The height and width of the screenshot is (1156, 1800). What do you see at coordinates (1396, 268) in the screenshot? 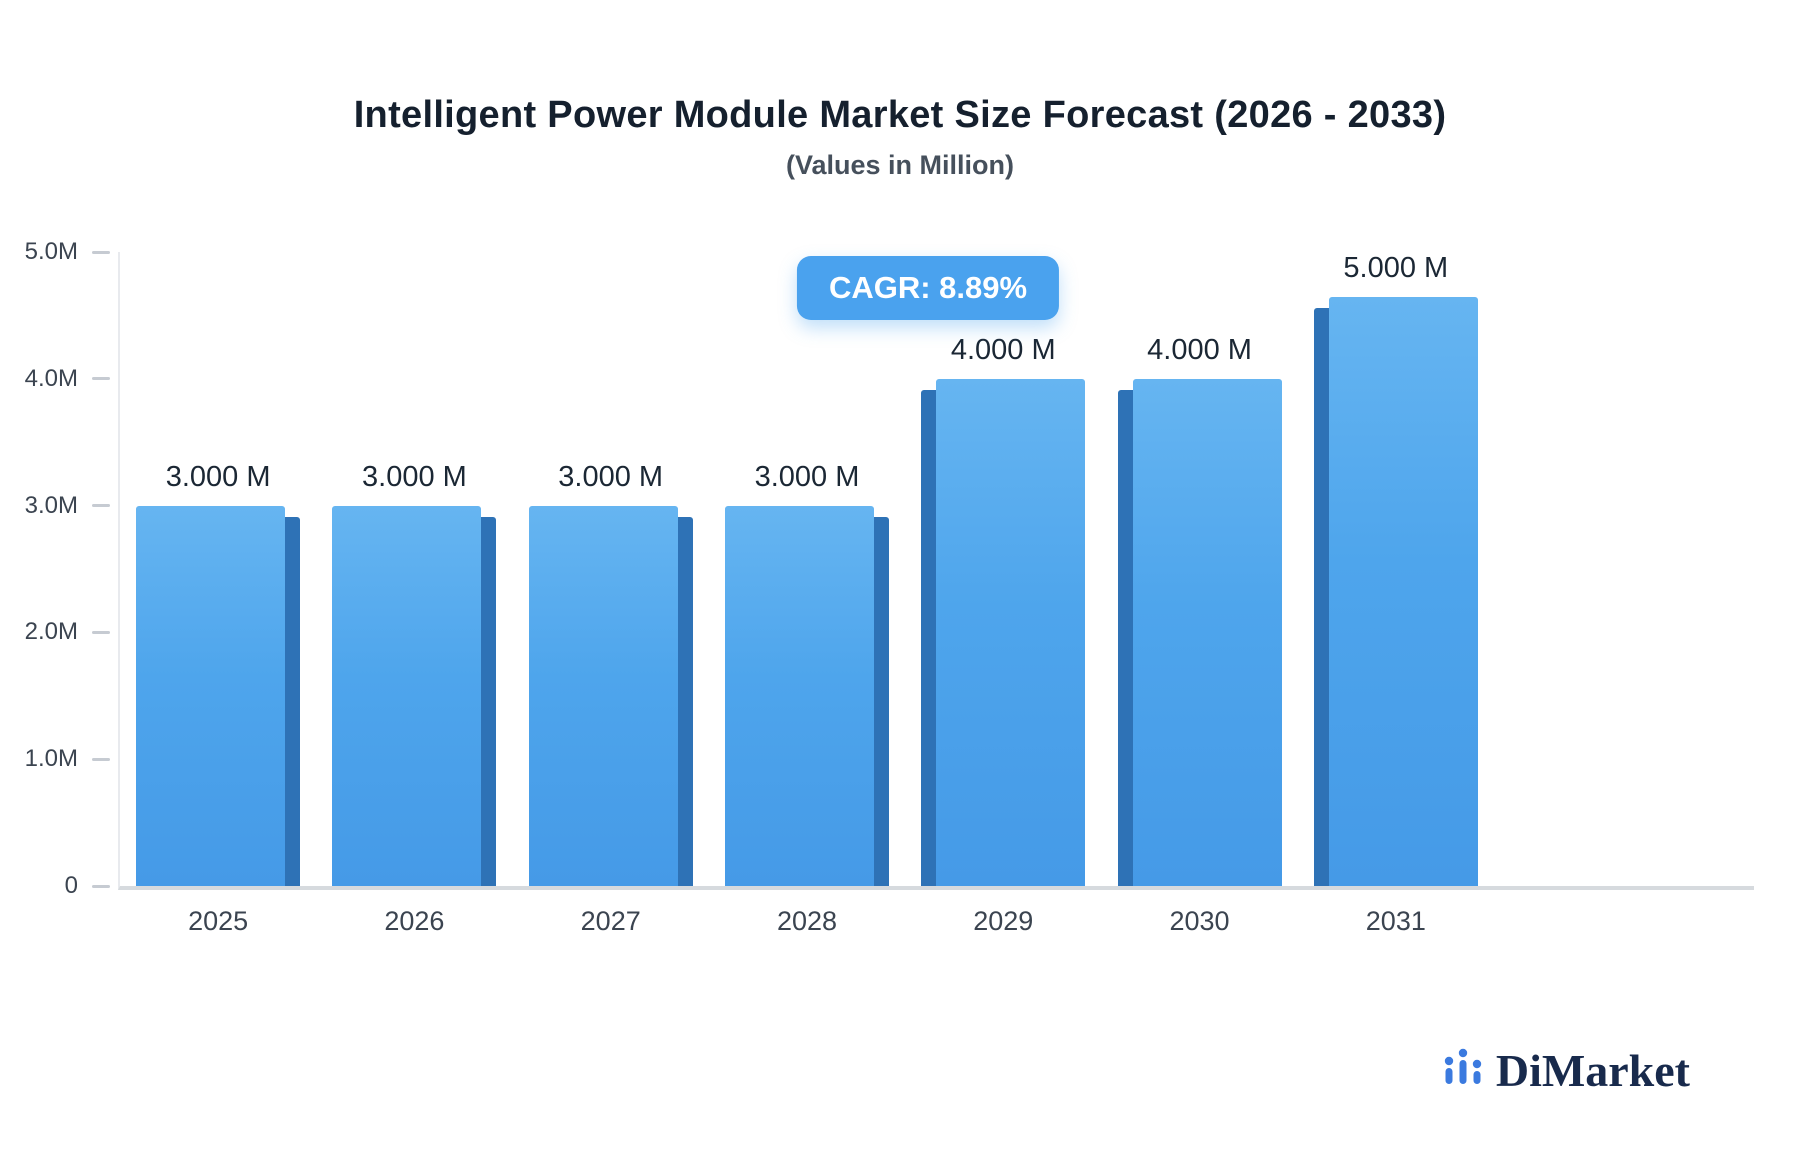
I see `bar-value-label: 5.000 M` at bounding box center [1396, 268].